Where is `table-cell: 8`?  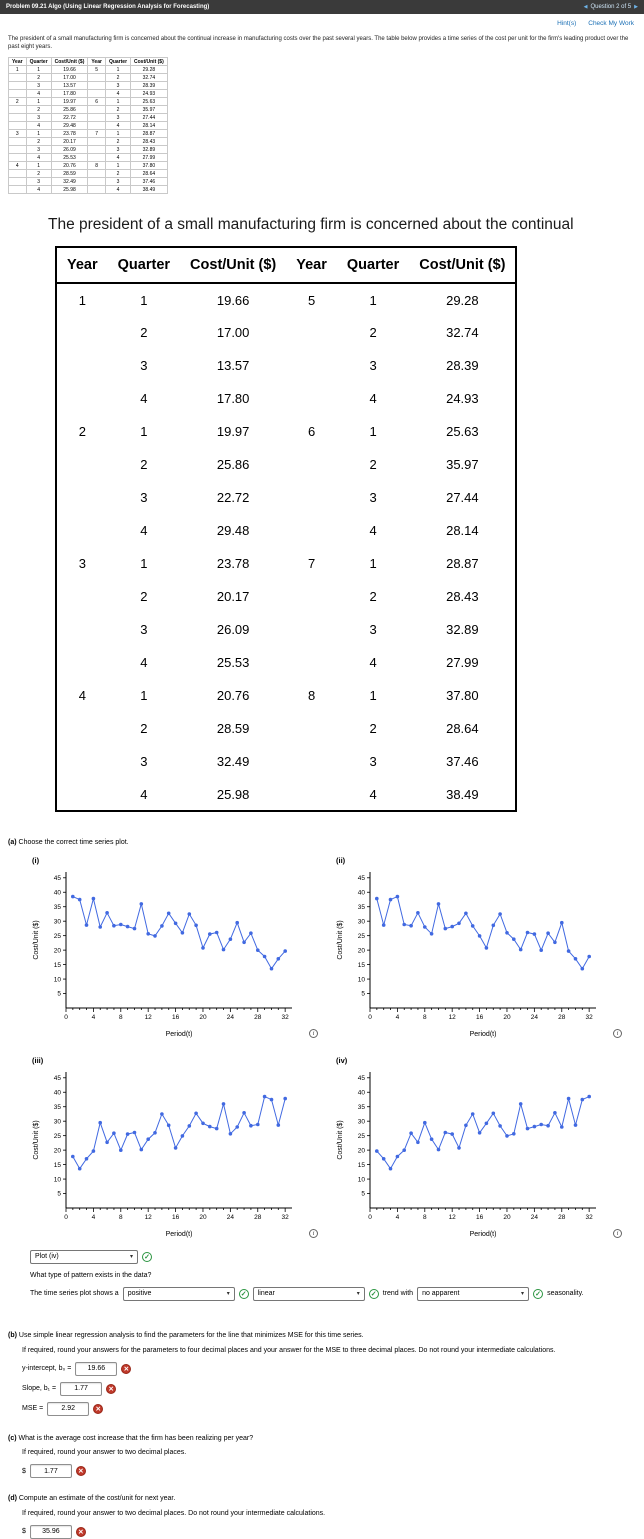
table-cell: 8 is located at coordinates (311, 696).